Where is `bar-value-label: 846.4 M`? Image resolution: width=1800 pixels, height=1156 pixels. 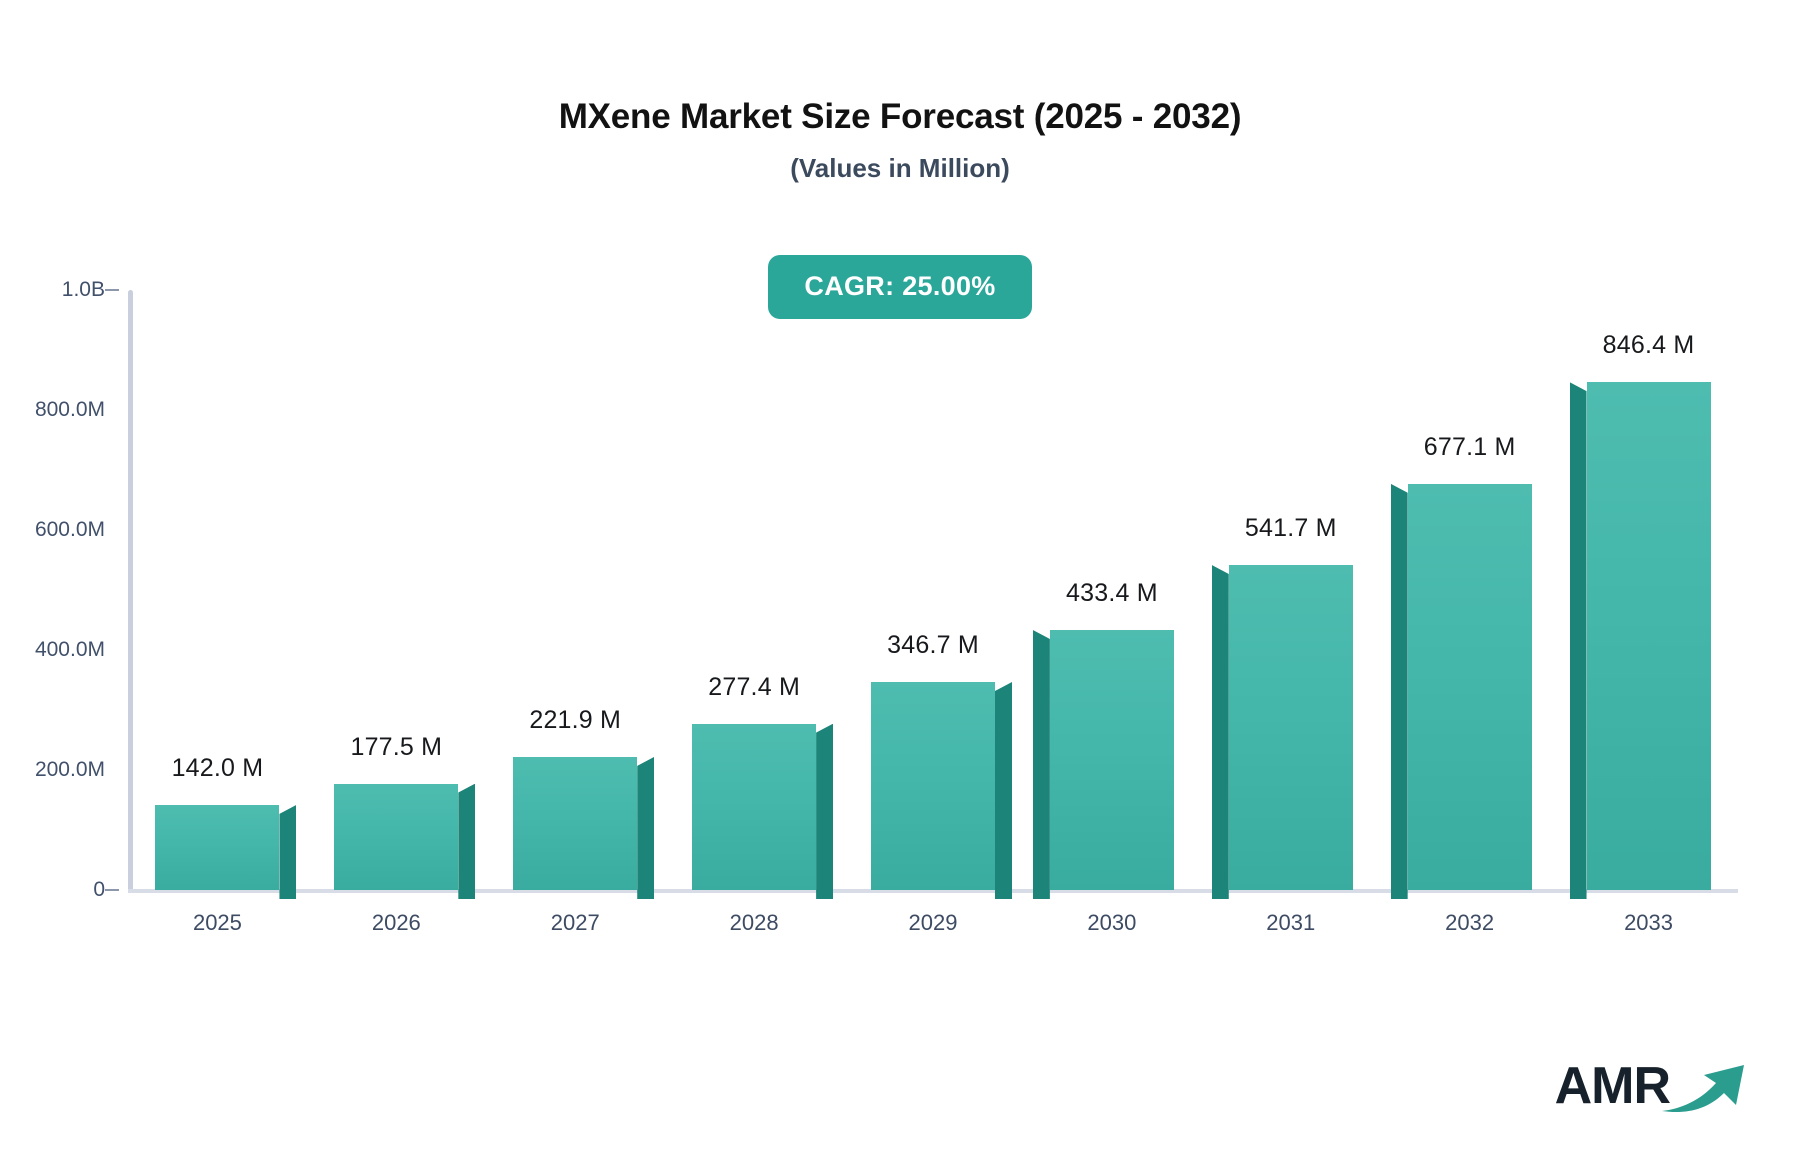 bar-value-label: 846.4 M is located at coordinates (1648, 345).